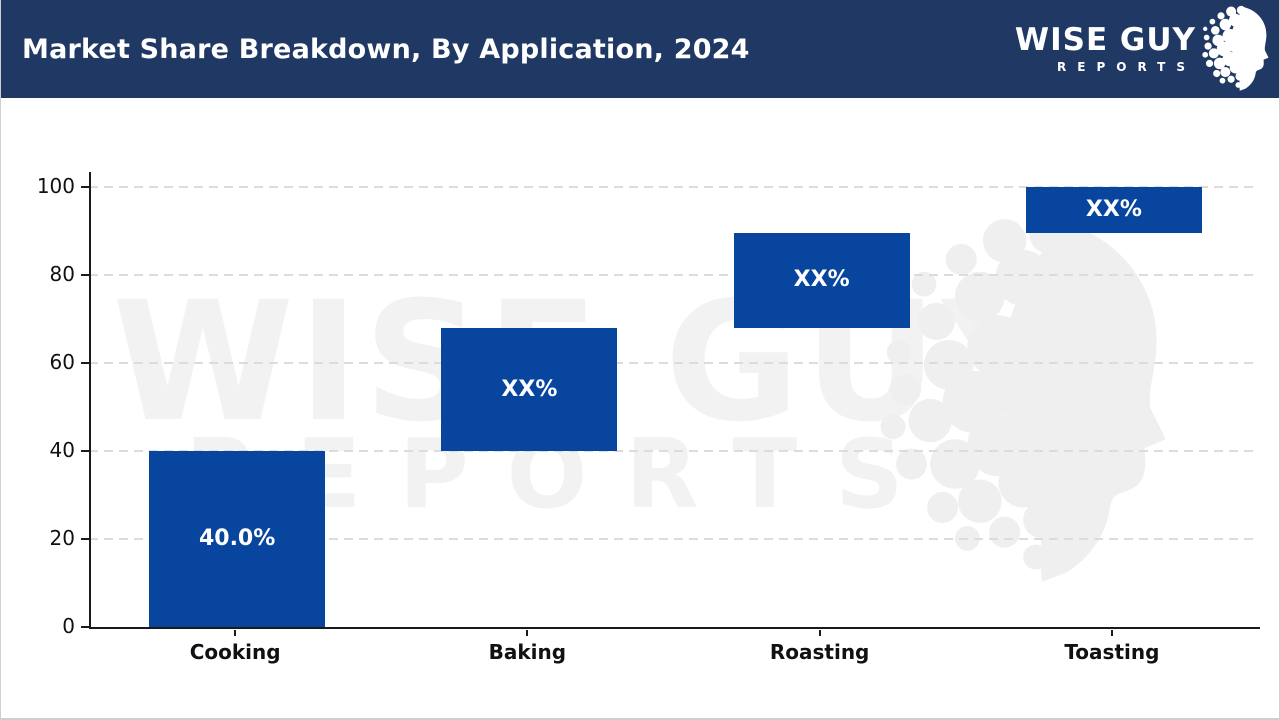 This screenshot has height=720, width=1280. Describe the element at coordinates (68, 626) in the screenshot. I see `y-tick-label-0: 0` at that location.